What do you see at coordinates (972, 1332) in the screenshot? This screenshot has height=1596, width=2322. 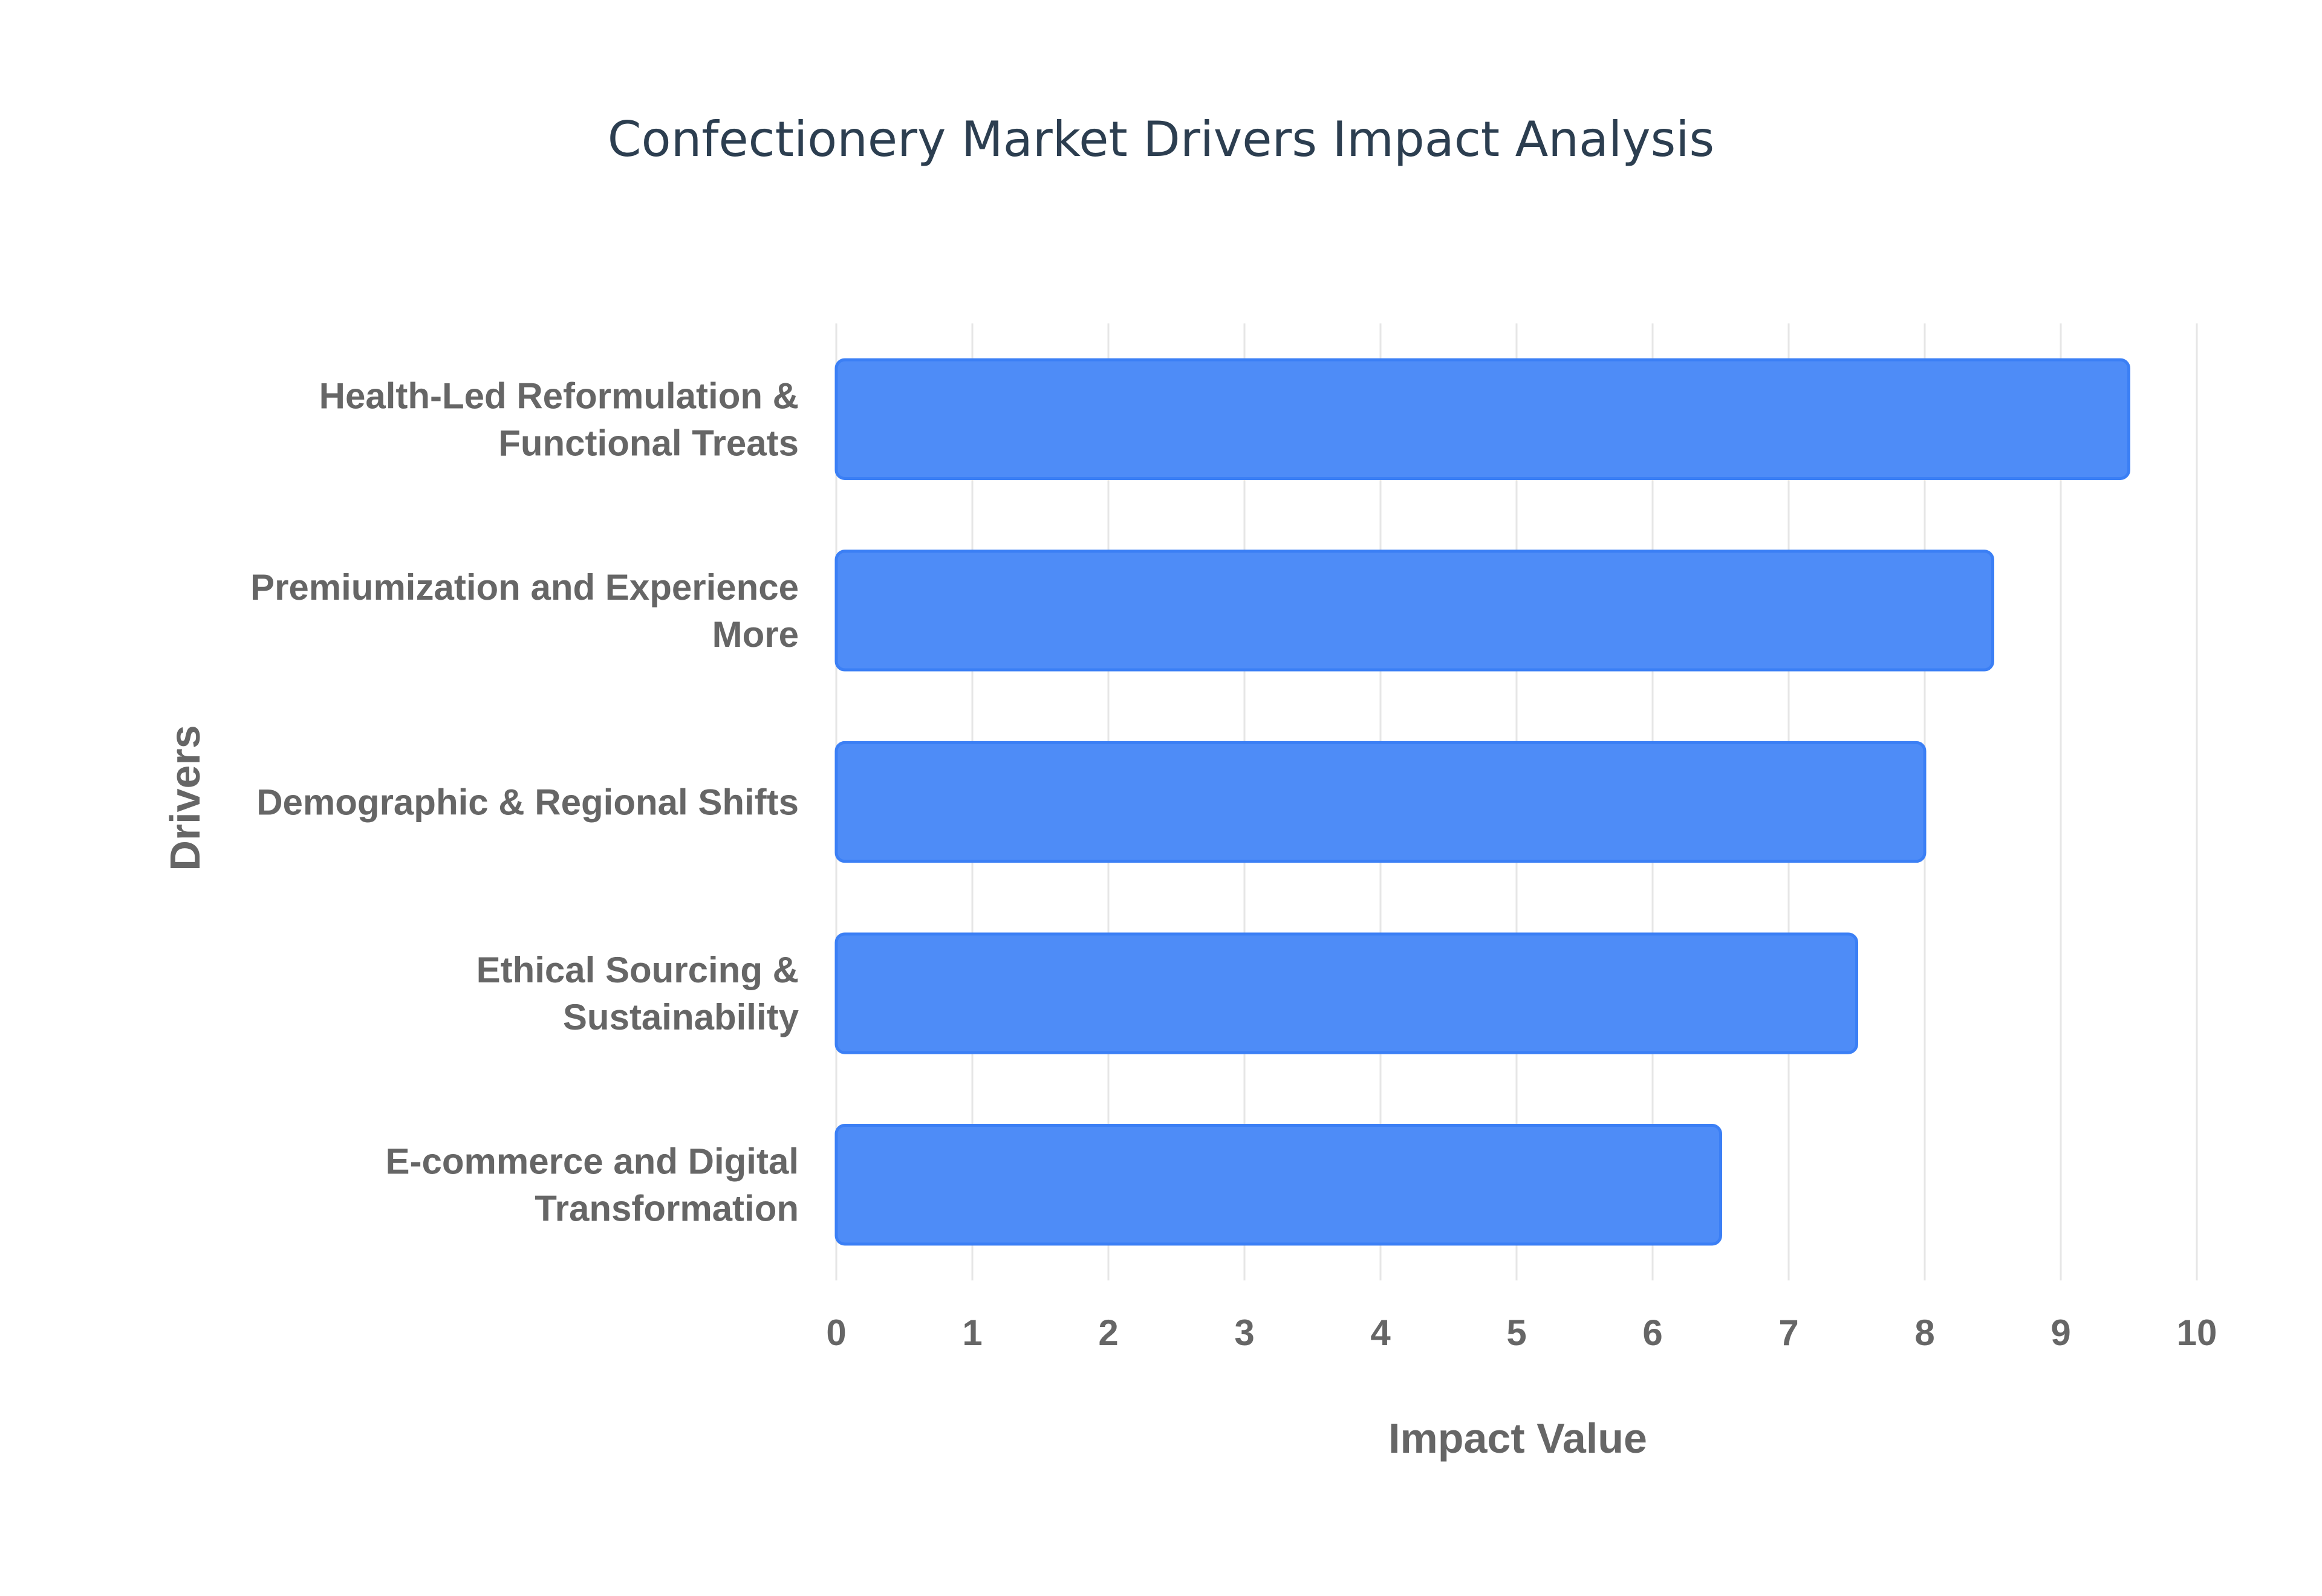 I see `x-tick-label-1: 1` at bounding box center [972, 1332].